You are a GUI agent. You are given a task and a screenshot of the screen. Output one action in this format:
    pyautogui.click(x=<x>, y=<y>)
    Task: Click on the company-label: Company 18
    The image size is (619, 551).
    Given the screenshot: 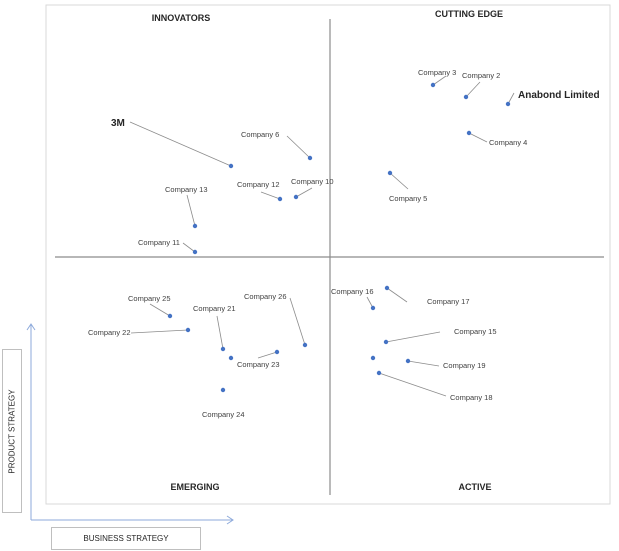 What is the action you would take?
    pyautogui.click(x=471, y=397)
    